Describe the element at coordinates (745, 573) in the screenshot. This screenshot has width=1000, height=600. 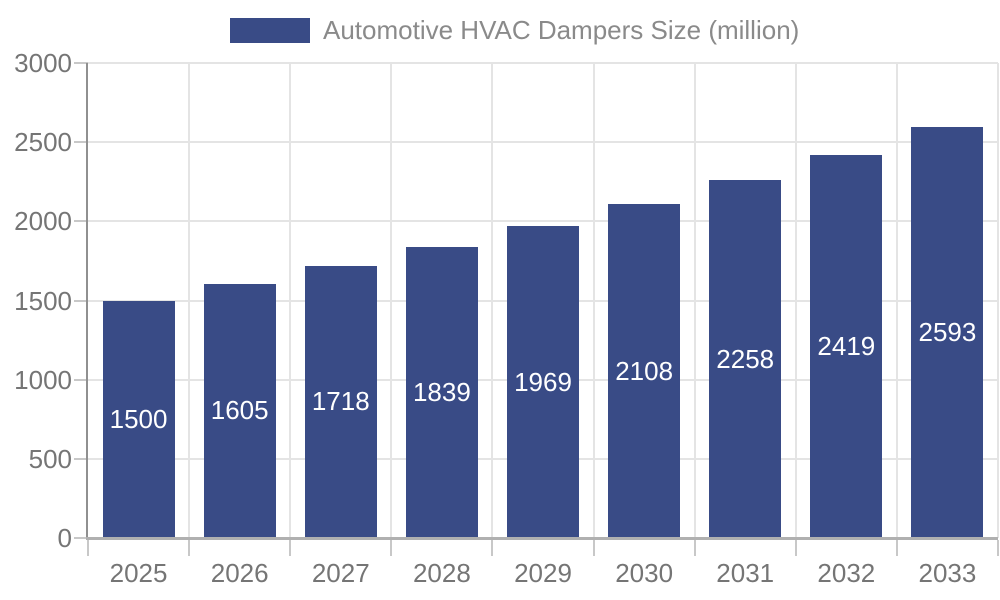
I see `x-axis-tick-label: 2031` at that location.